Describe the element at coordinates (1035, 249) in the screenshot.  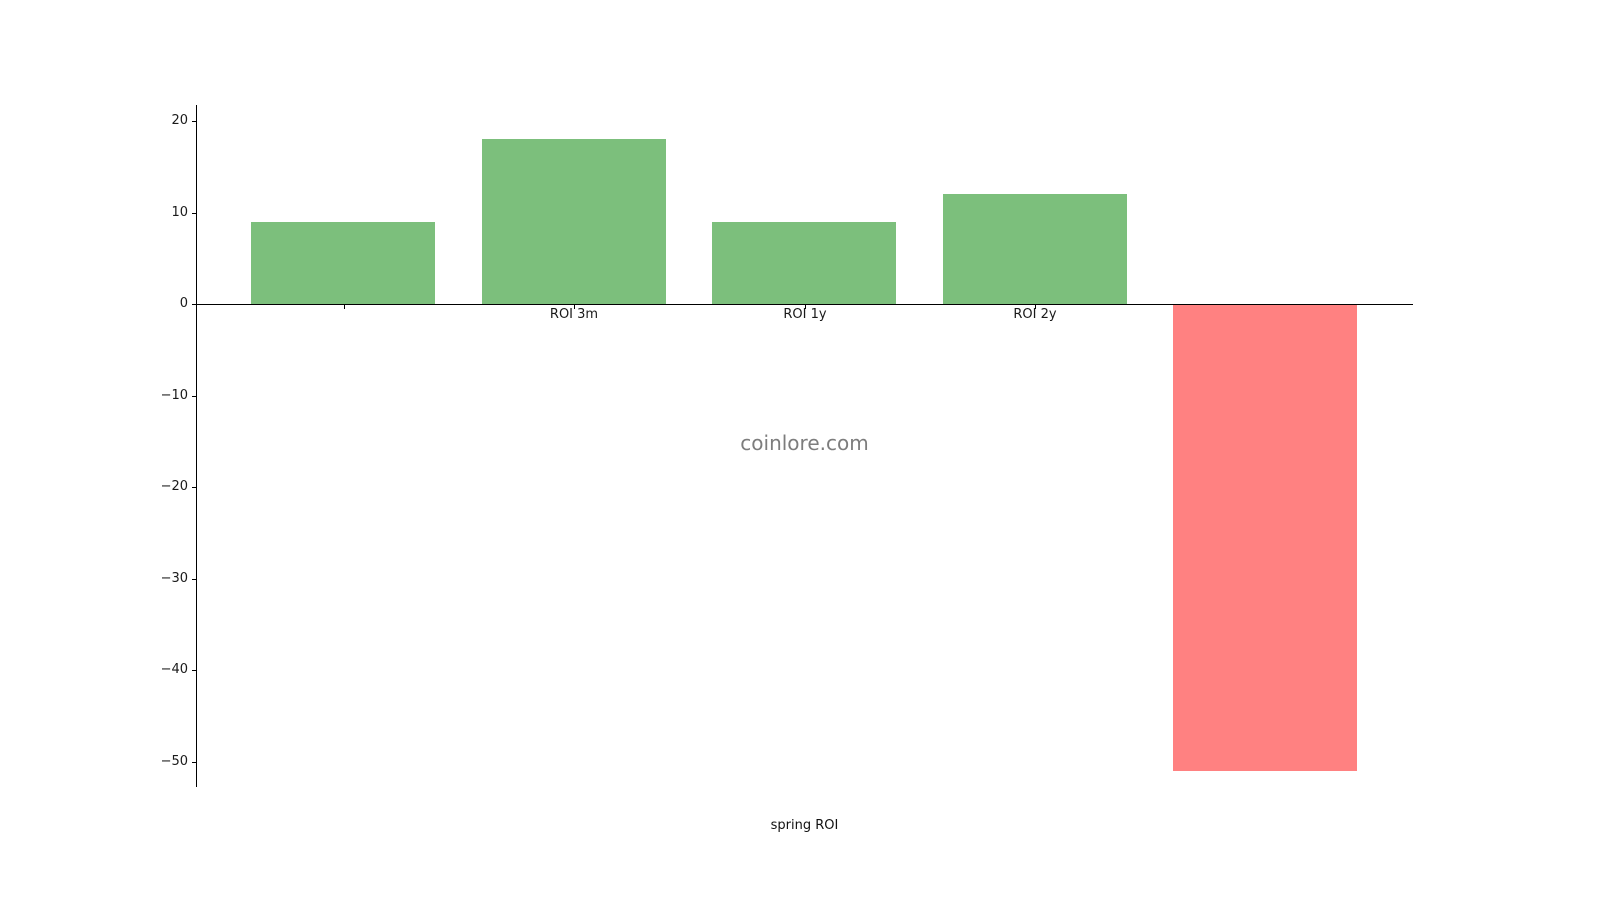
I see `bar-roi-2y` at that location.